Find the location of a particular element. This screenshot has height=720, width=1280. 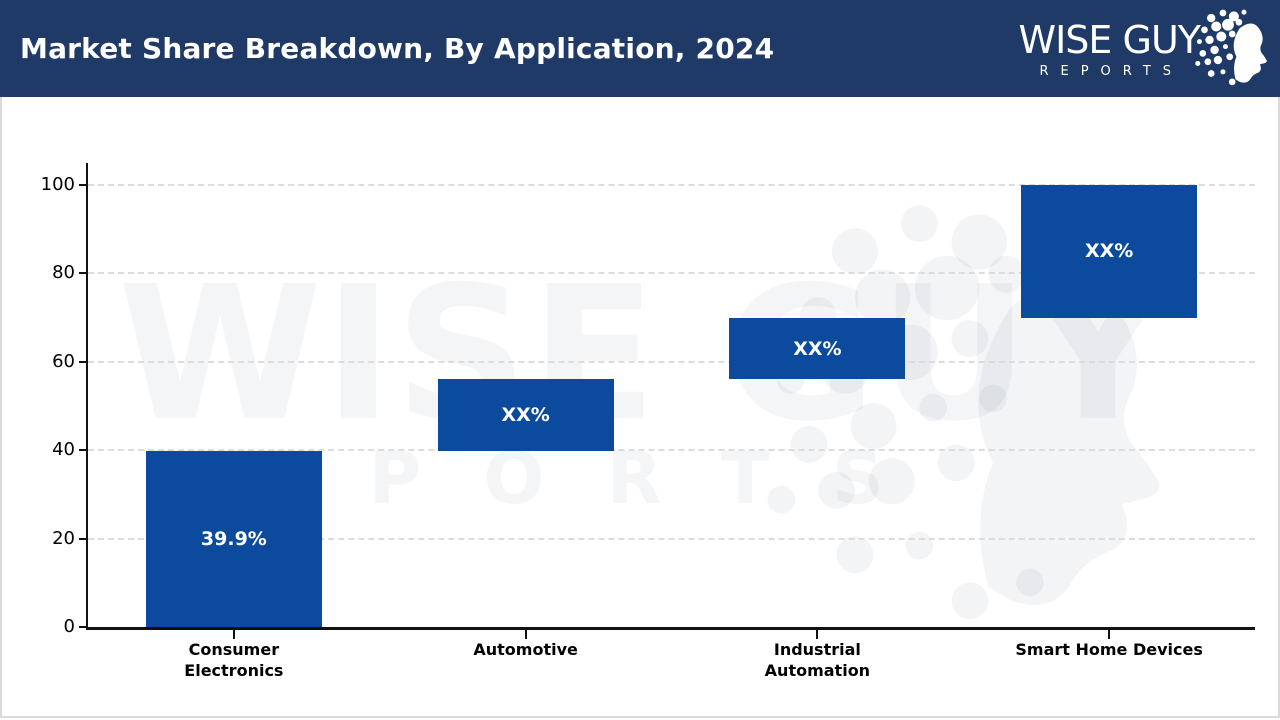

x-category-label-line: Automotive is located at coordinates (525, 649).